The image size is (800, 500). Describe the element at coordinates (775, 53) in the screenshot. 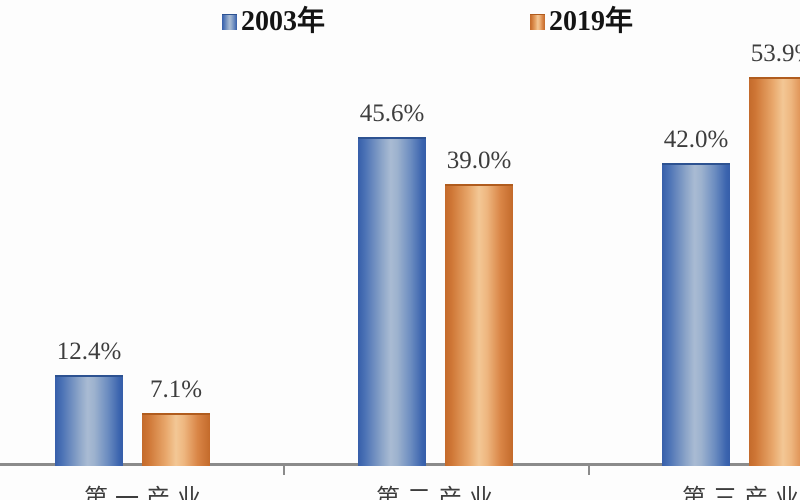

I see `bar-value-label-2019-category-3: 53.9%` at that location.